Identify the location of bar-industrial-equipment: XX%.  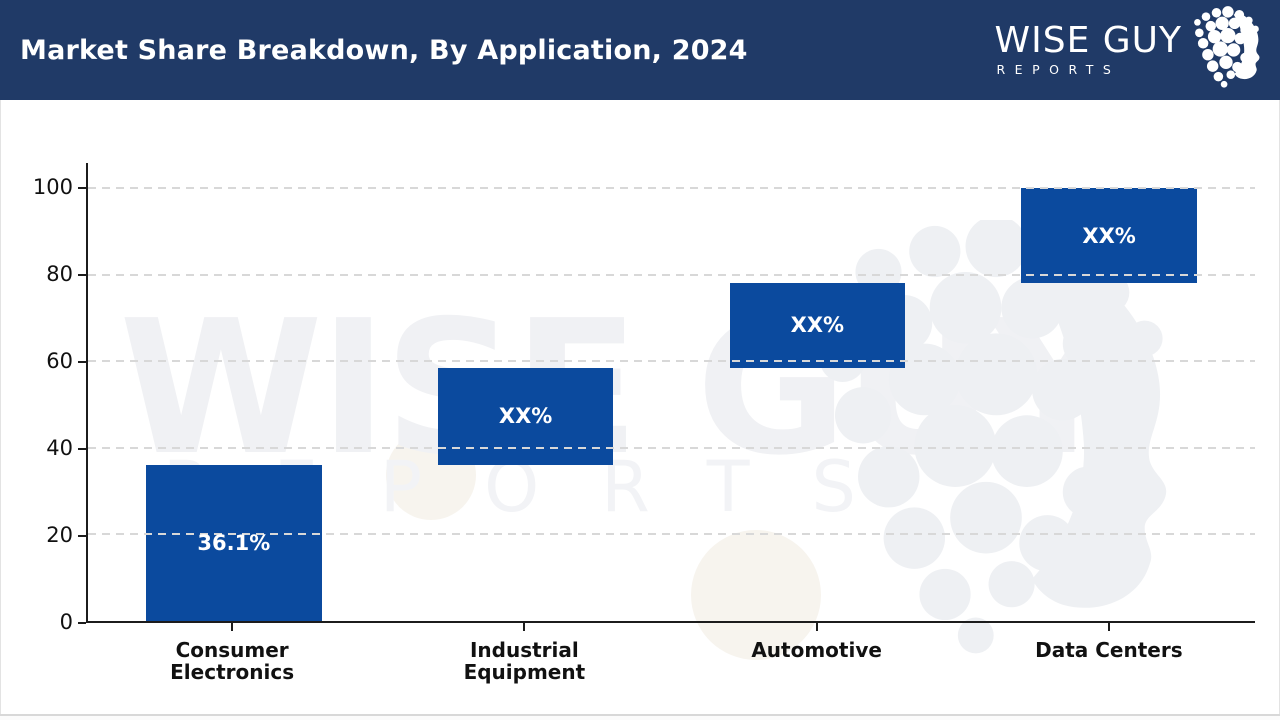
(525, 416).